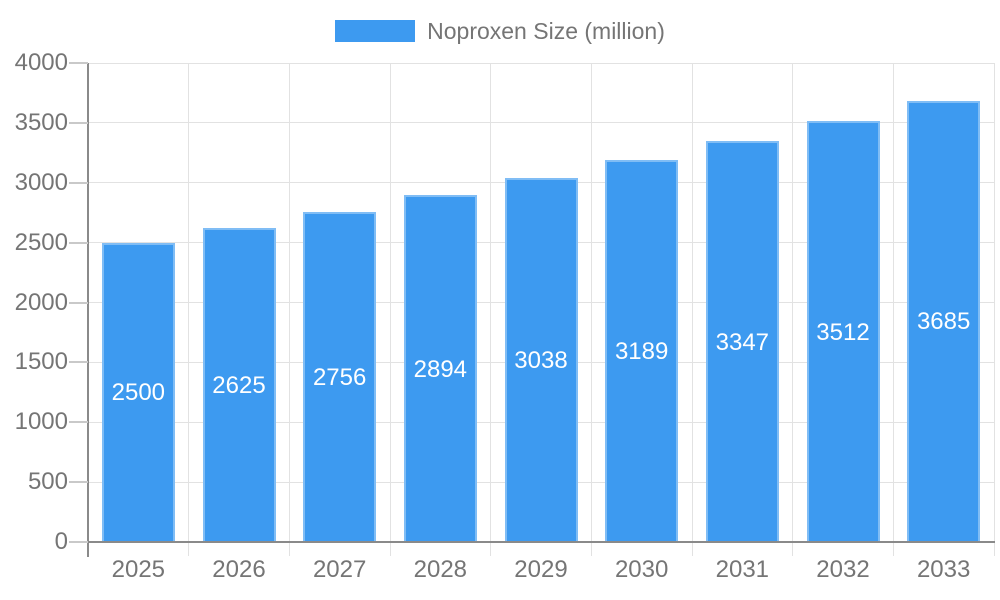  What do you see at coordinates (41, 422) in the screenshot?
I see `y-axis-tick-label: 1000` at bounding box center [41, 422].